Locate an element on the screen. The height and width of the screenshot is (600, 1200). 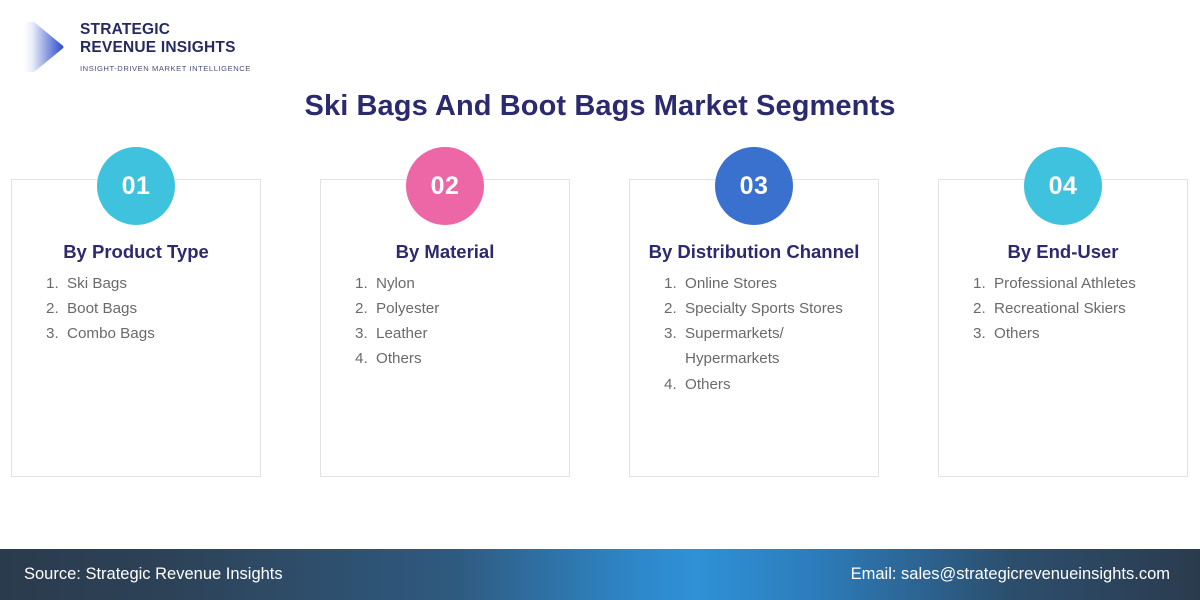
segment-heading-end-user: By End-User is located at coordinates (1063, 251).